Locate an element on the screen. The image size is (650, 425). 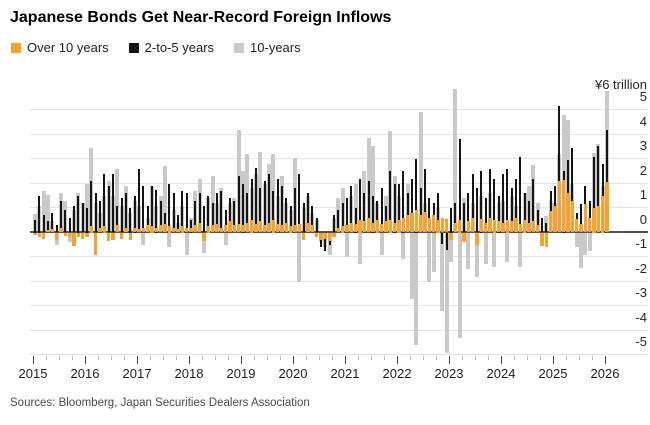
y-axis-label: -2 is located at coordinates (641, 268).